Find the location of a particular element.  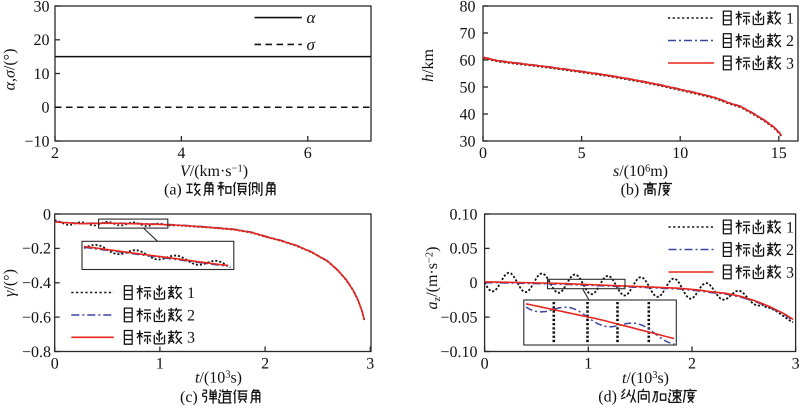

svg-text: −0.8 is located at coordinates (36, 352).